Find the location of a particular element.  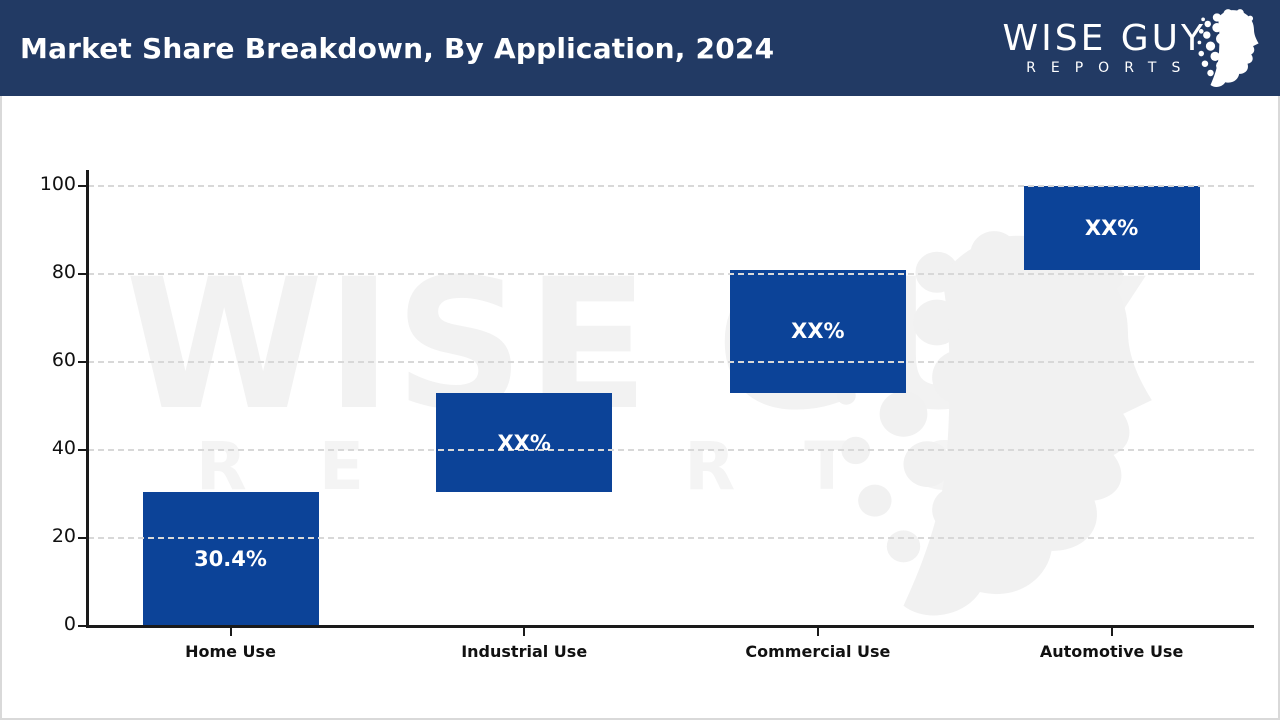

y-tick-label-60: 60 is located at coordinates (63, 360).